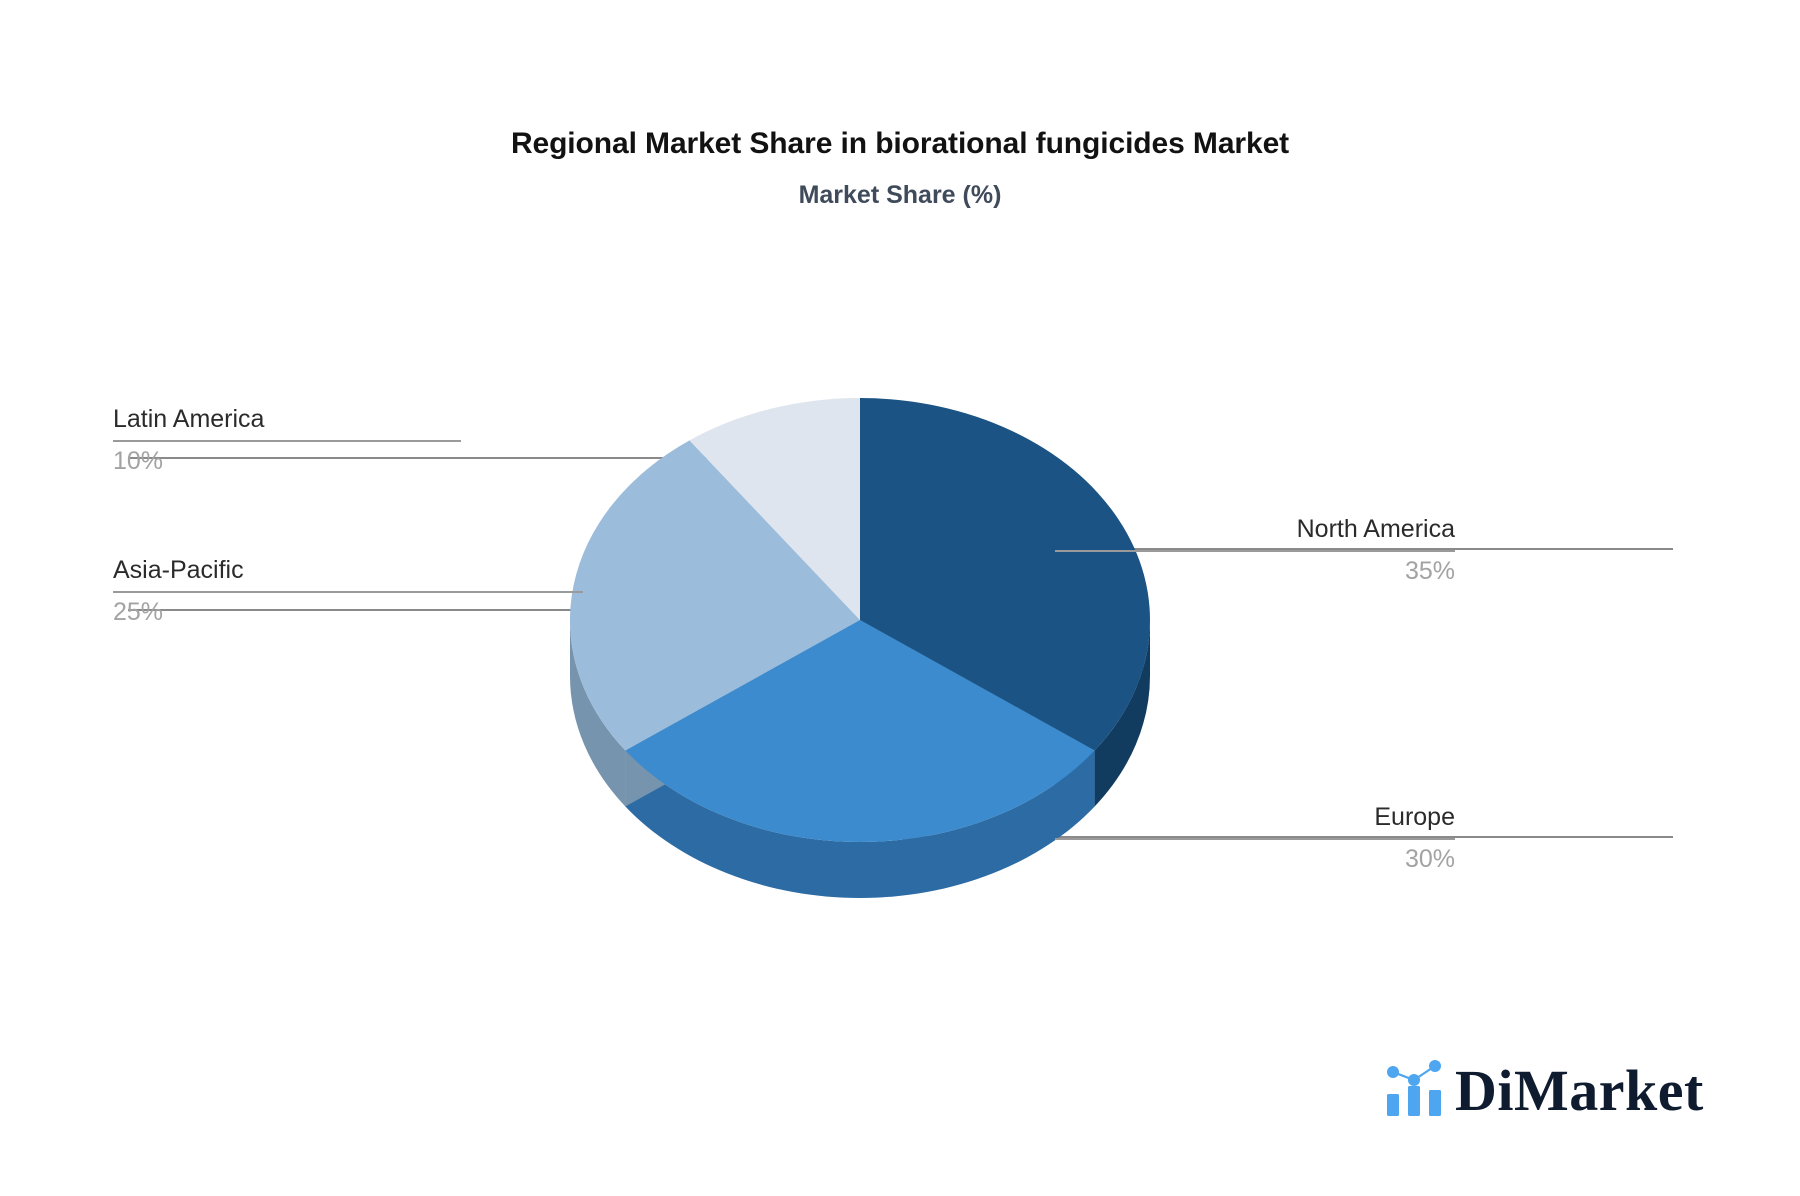 The image size is (1800, 1196). Describe the element at coordinates (900, 195) in the screenshot. I see `chart-subtitle: Market Share (%)` at that location.